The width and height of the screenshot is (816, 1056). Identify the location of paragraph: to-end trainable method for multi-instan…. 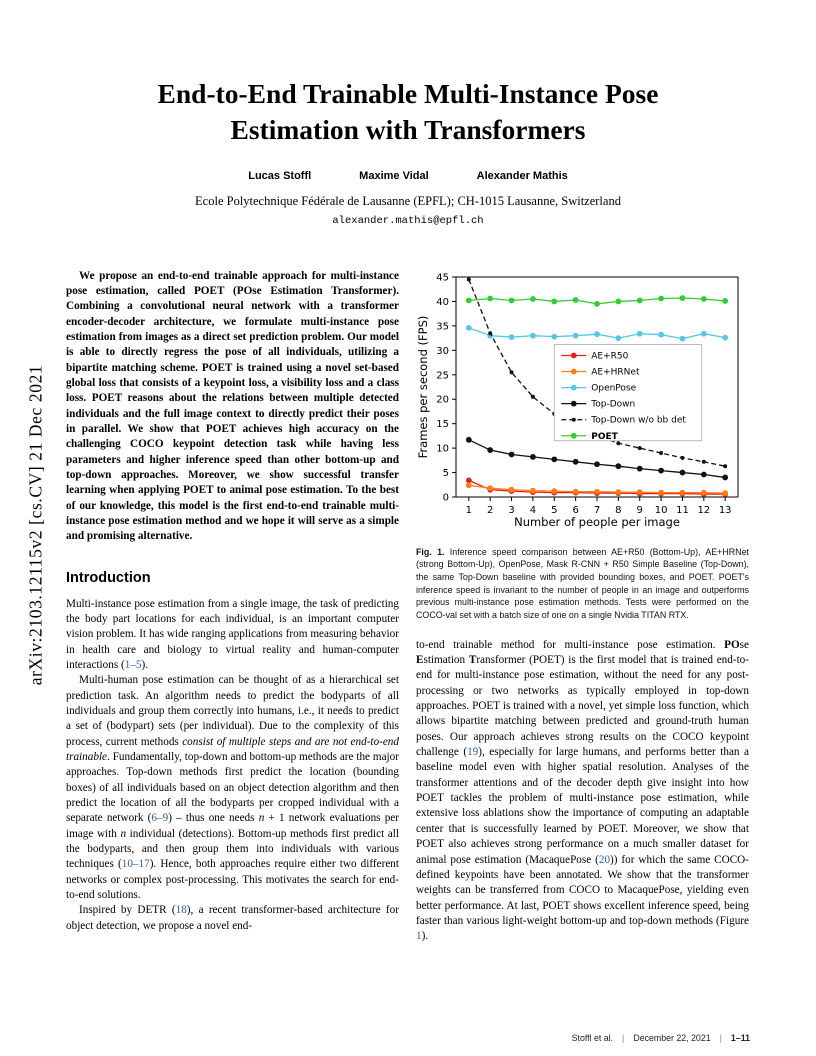
(582, 791).